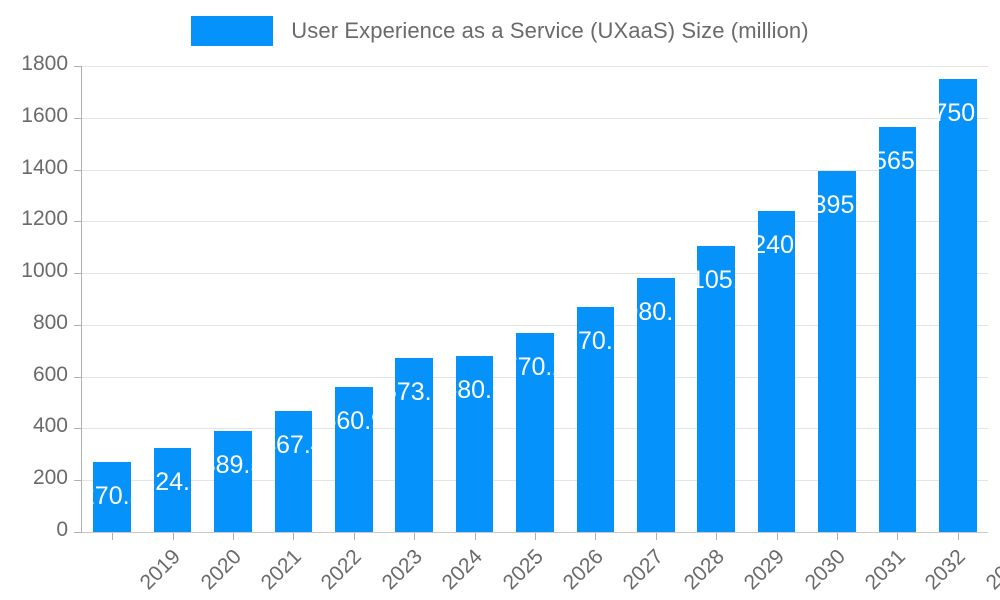 The image size is (1000, 600). I want to click on bar: 467.4, so click(293, 471).